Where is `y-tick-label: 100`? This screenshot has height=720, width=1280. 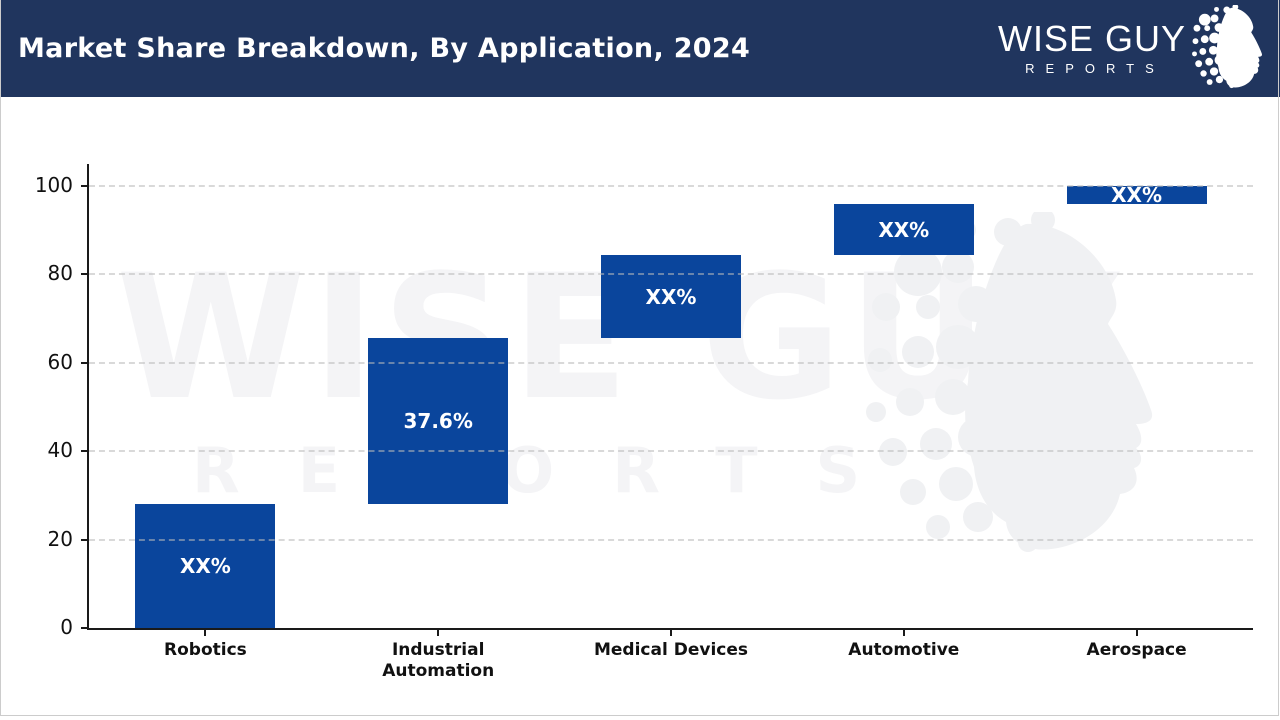 y-tick-label: 100 is located at coordinates (53, 185).